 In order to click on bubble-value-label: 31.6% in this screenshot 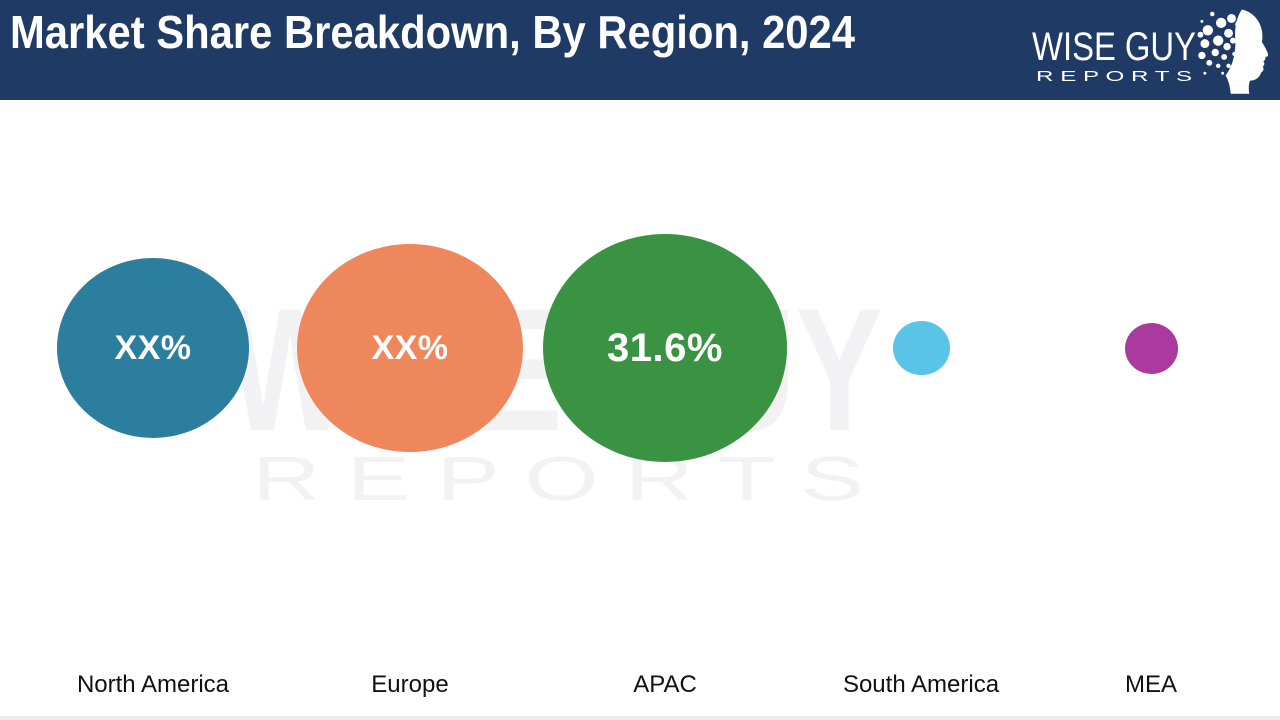, I will do `click(665, 347)`.